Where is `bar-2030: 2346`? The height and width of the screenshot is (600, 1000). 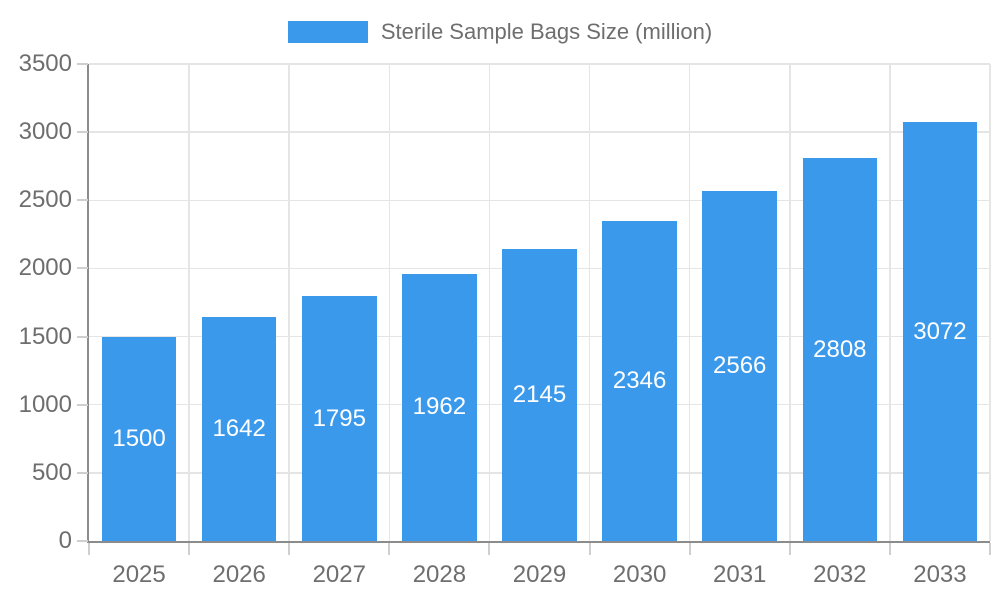
bar-2030: 2346 is located at coordinates (639, 381).